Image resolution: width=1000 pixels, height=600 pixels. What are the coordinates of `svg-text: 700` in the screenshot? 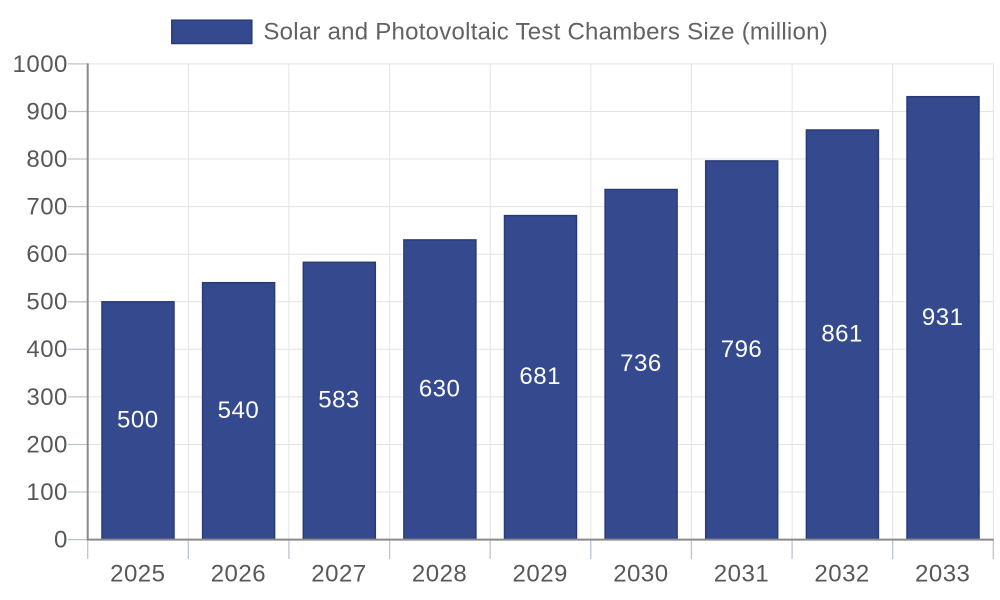 It's located at (47, 207).